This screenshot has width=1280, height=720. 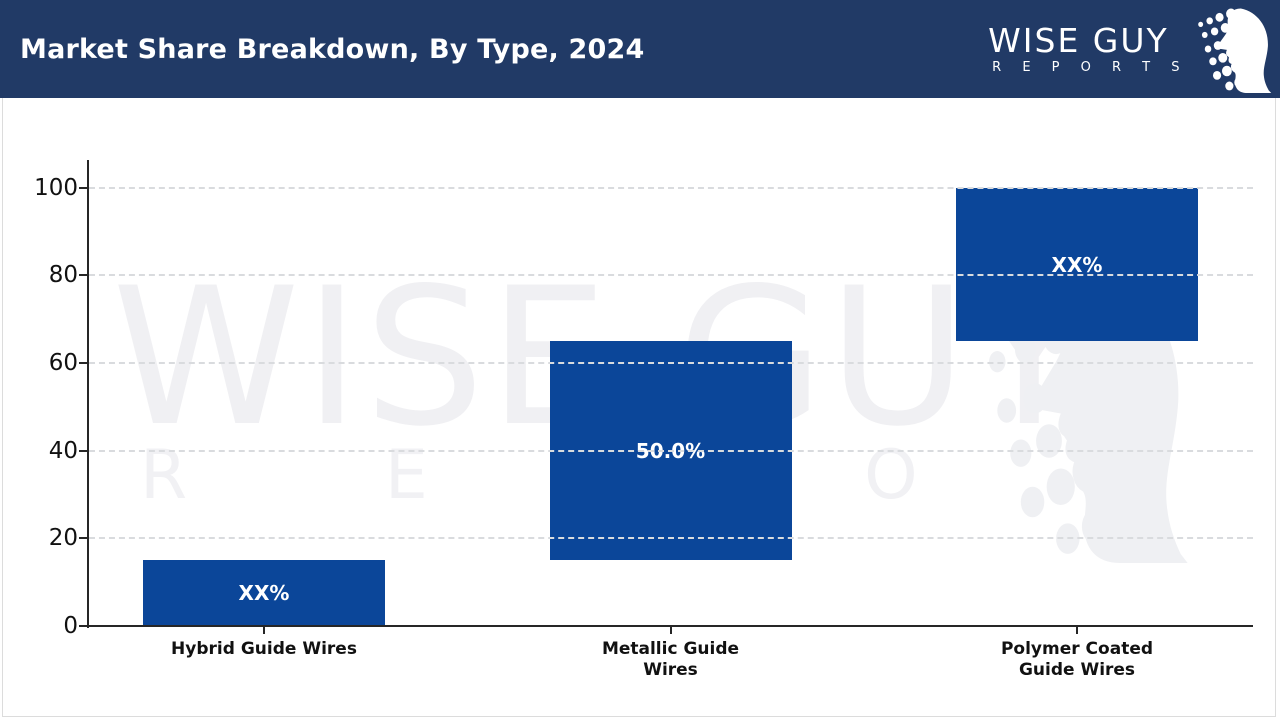 What do you see at coordinates (63, 275) in the screenshot?
I see `y-tick-label: 80` at bounding box center [63, 275].